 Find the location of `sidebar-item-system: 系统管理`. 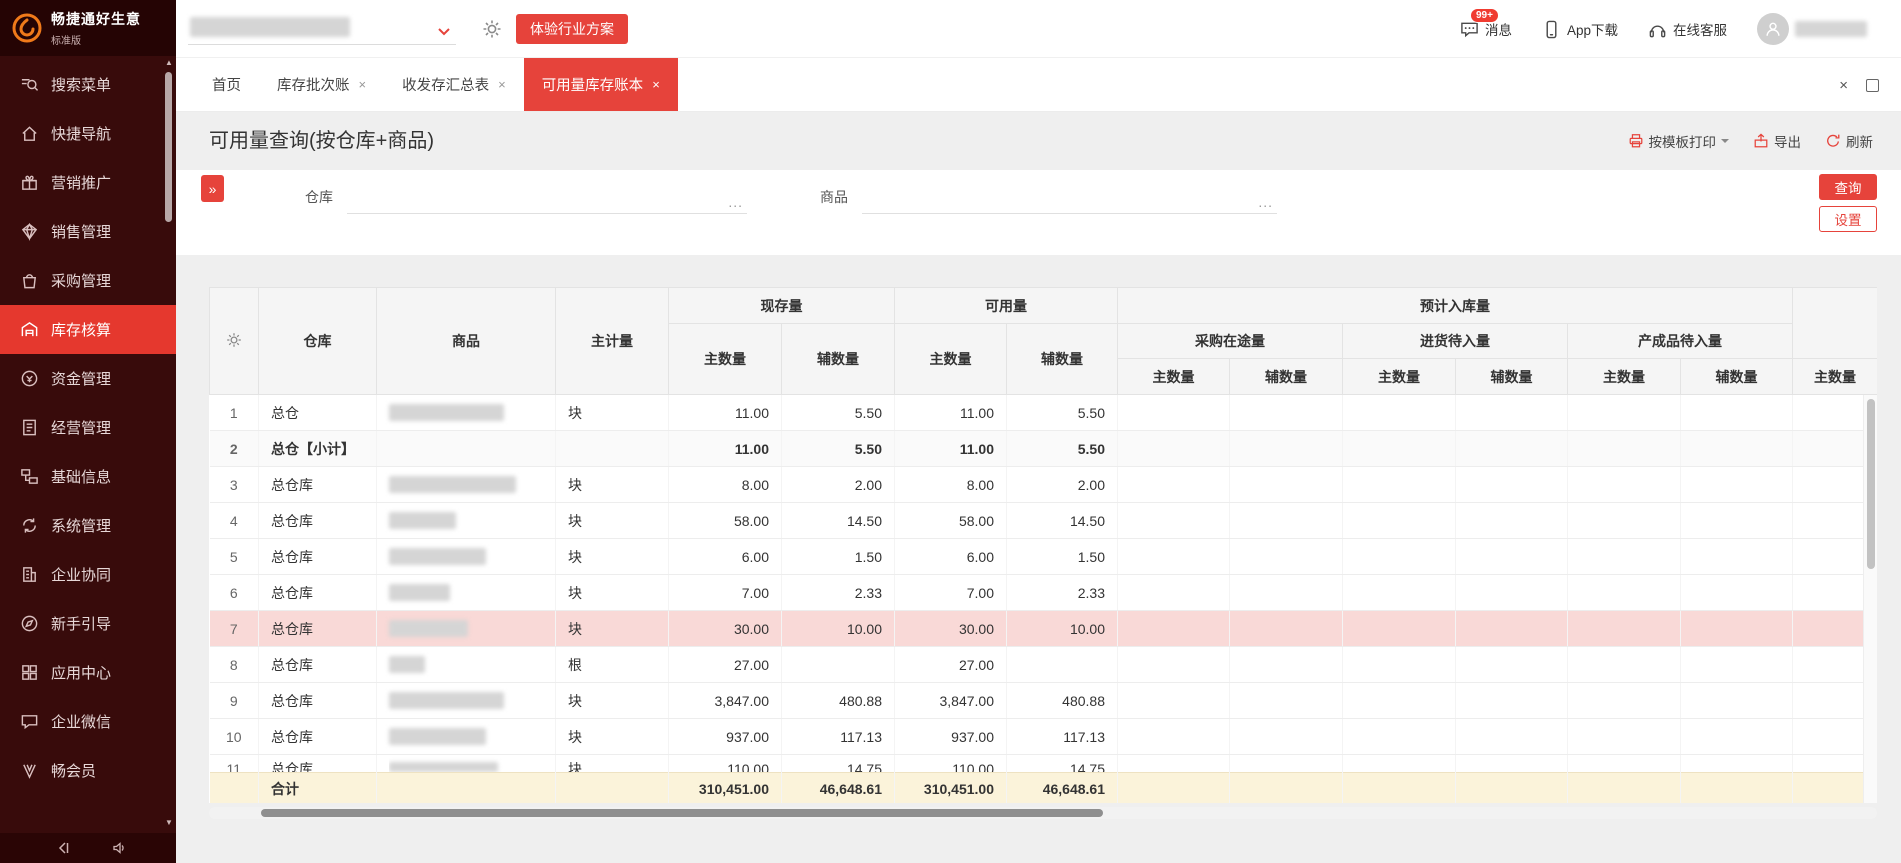

sidebar-item-system: 系统管理 is located at coordinates (88, 525).